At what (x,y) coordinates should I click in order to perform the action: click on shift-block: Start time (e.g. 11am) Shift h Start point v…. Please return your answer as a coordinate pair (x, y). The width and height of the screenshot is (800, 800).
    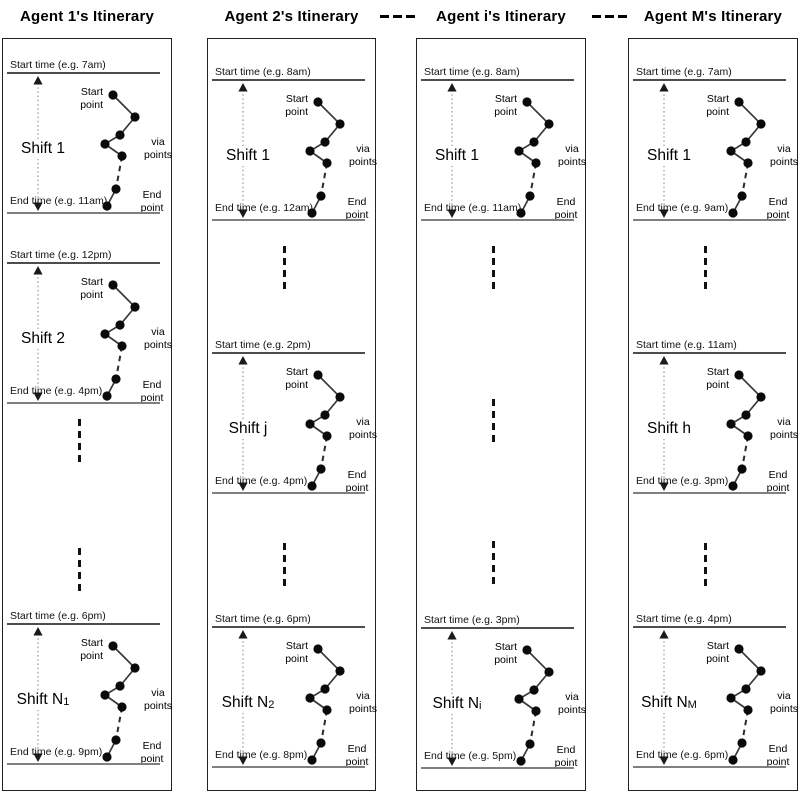
    Looking at the image, I should click on (714, 419).